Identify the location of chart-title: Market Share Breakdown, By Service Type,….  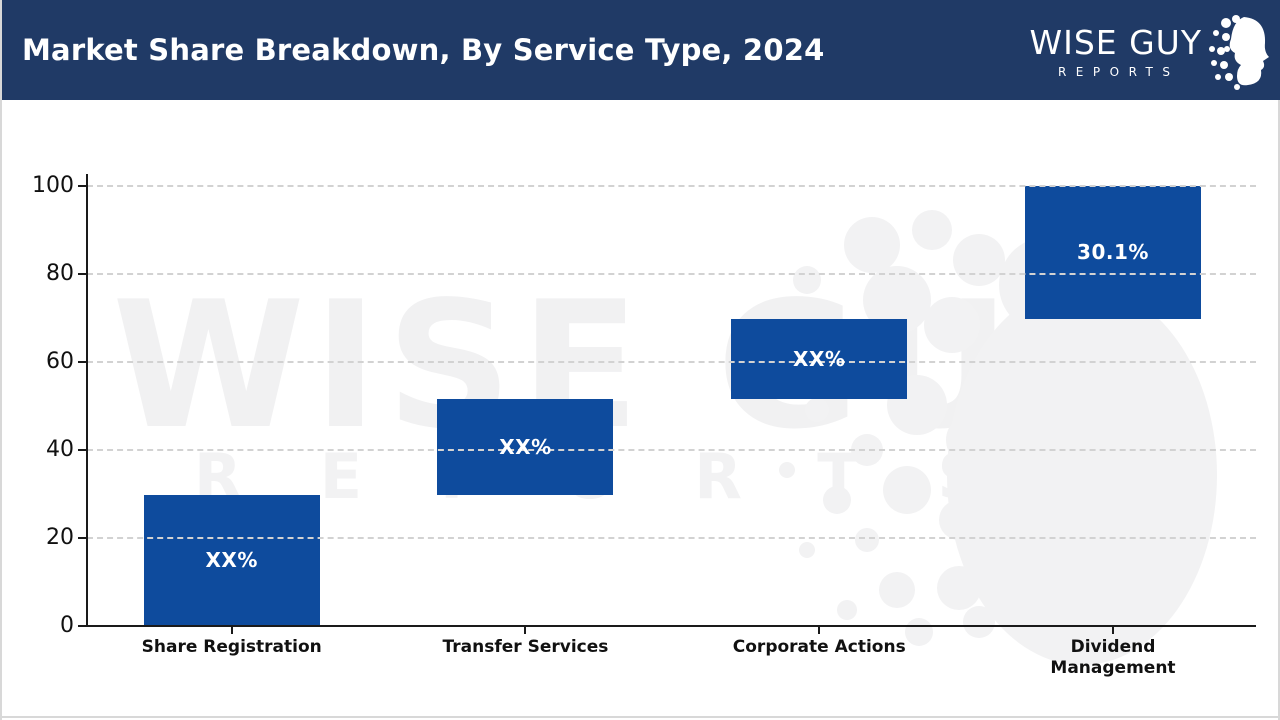
(423, 50).